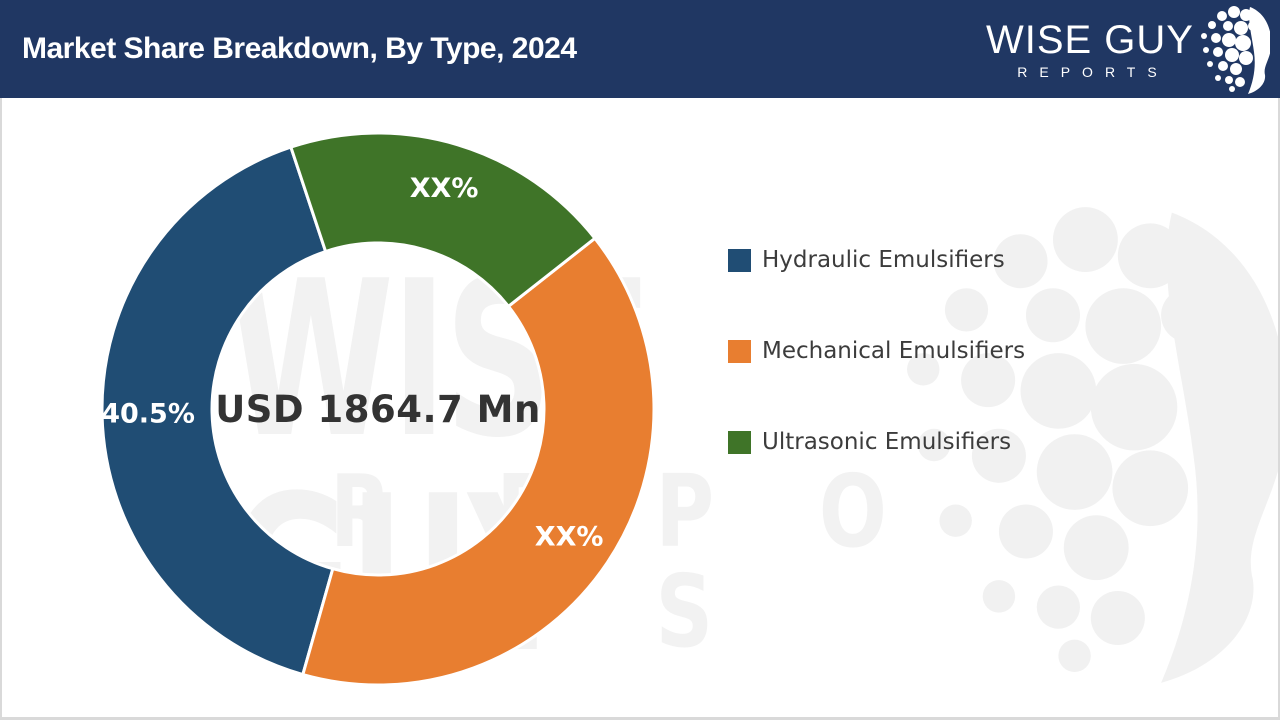 This screenshot has width=1280, height=720. What do you see at coordinates (894, 351) in the screenshot?
I see `legend-label: Mechanical Emulsifiers` at bounding box center [894, 351].